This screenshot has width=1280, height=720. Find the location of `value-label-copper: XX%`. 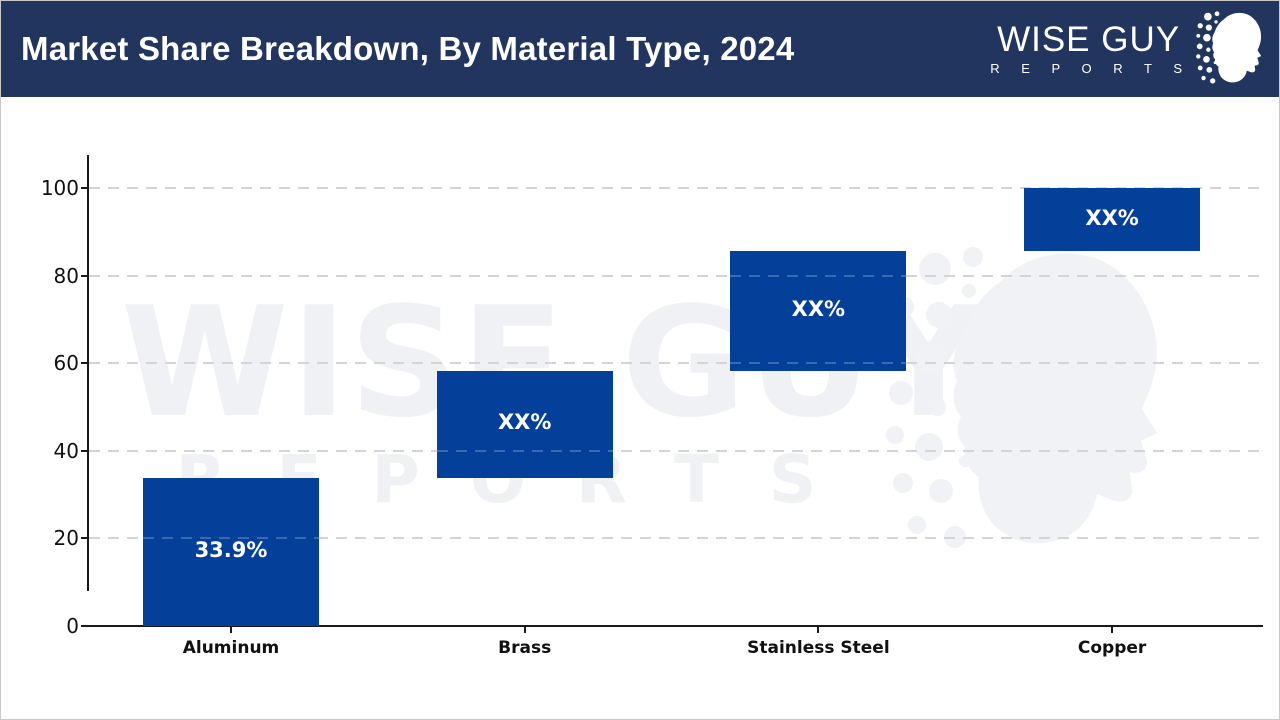

value-label-copper: XX% is located at coordinates (1112, 217).